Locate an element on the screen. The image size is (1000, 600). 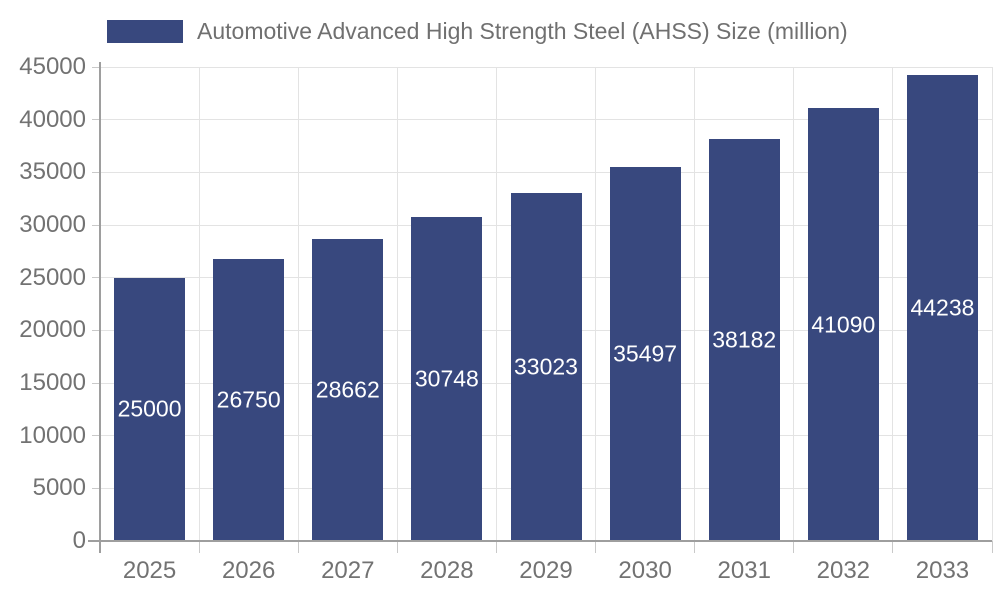
bar-2030 is located at coordinates (645, 354).